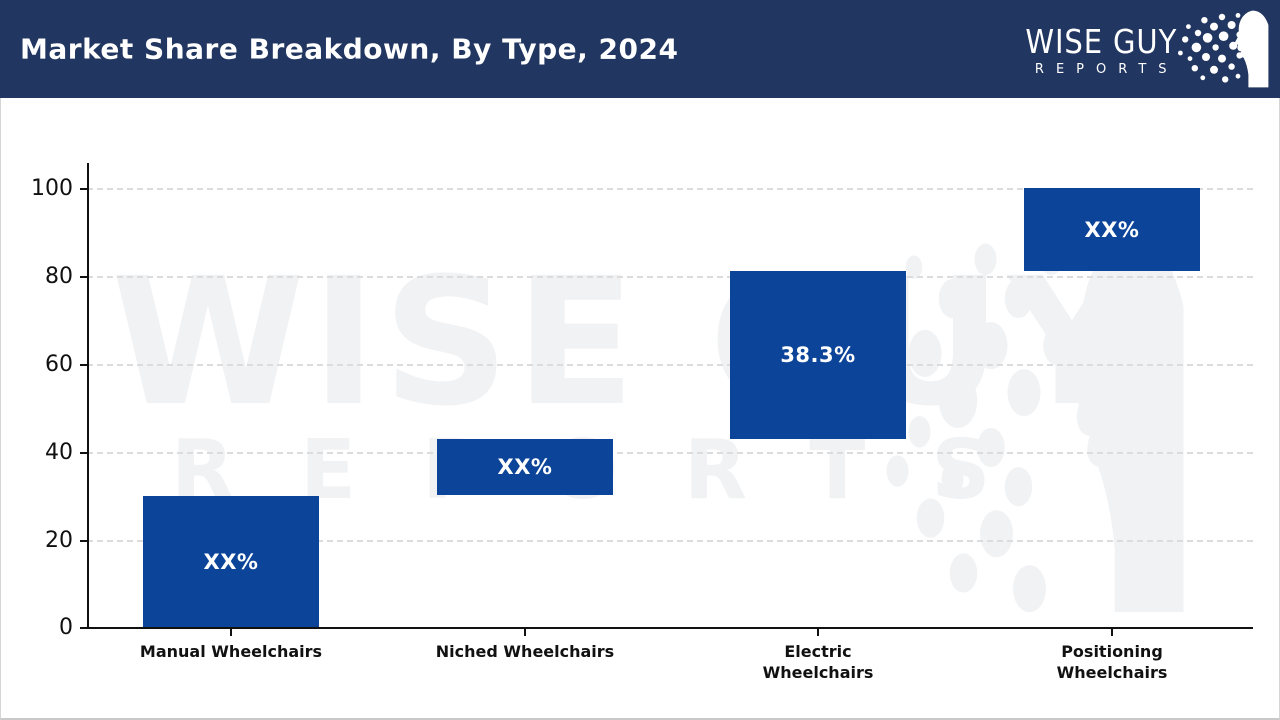  Describe the element at coordinates (66, 627) in the screenshot. I see `y-tick-label-0: 0` at that location.